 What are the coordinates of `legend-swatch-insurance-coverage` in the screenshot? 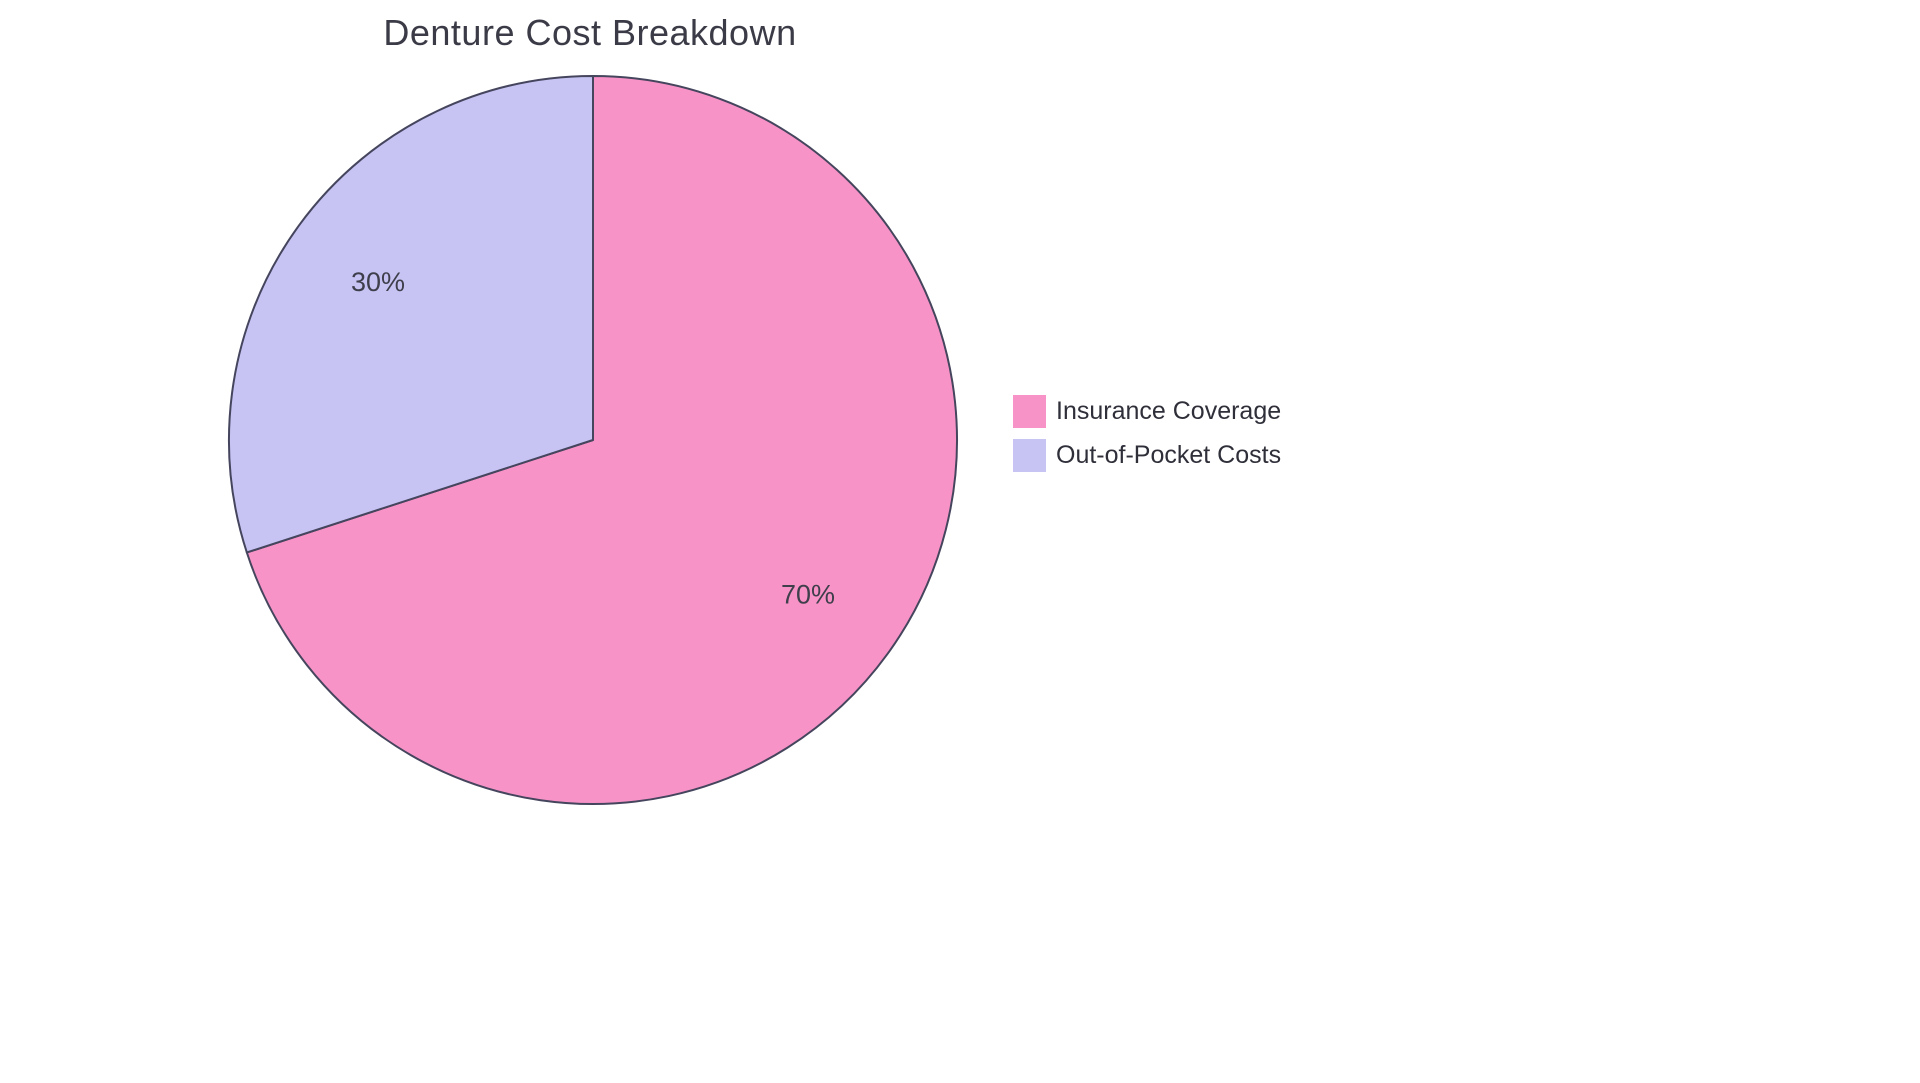 It's located at (1029, 411).